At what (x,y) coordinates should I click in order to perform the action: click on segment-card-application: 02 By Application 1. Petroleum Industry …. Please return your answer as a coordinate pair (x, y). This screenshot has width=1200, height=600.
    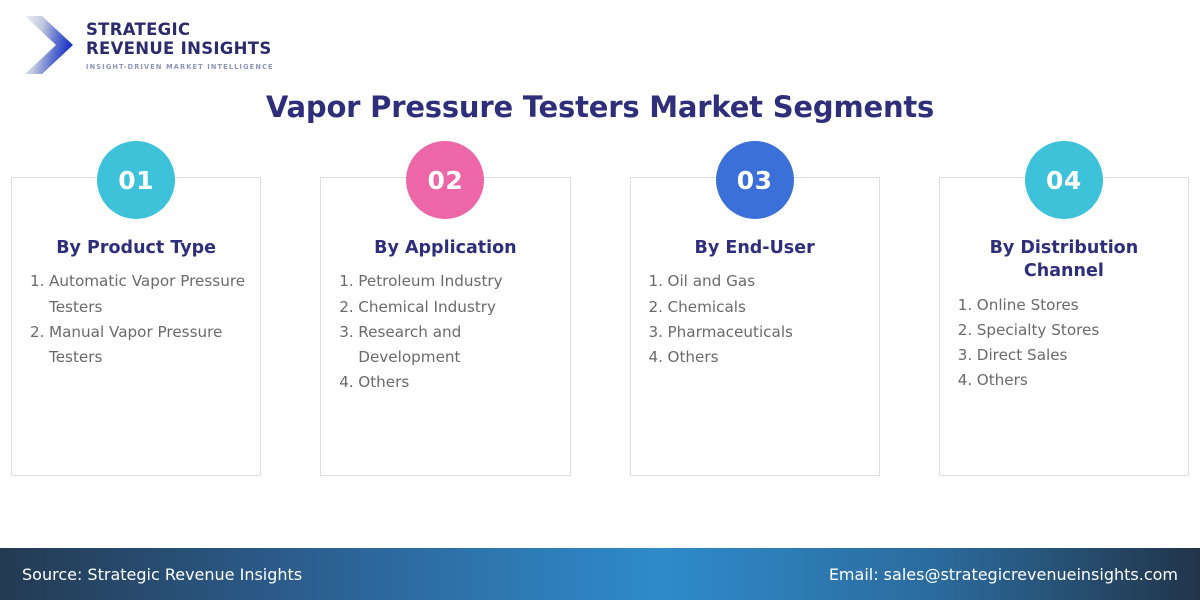
    Looking at the image, I should click on (445, 308).